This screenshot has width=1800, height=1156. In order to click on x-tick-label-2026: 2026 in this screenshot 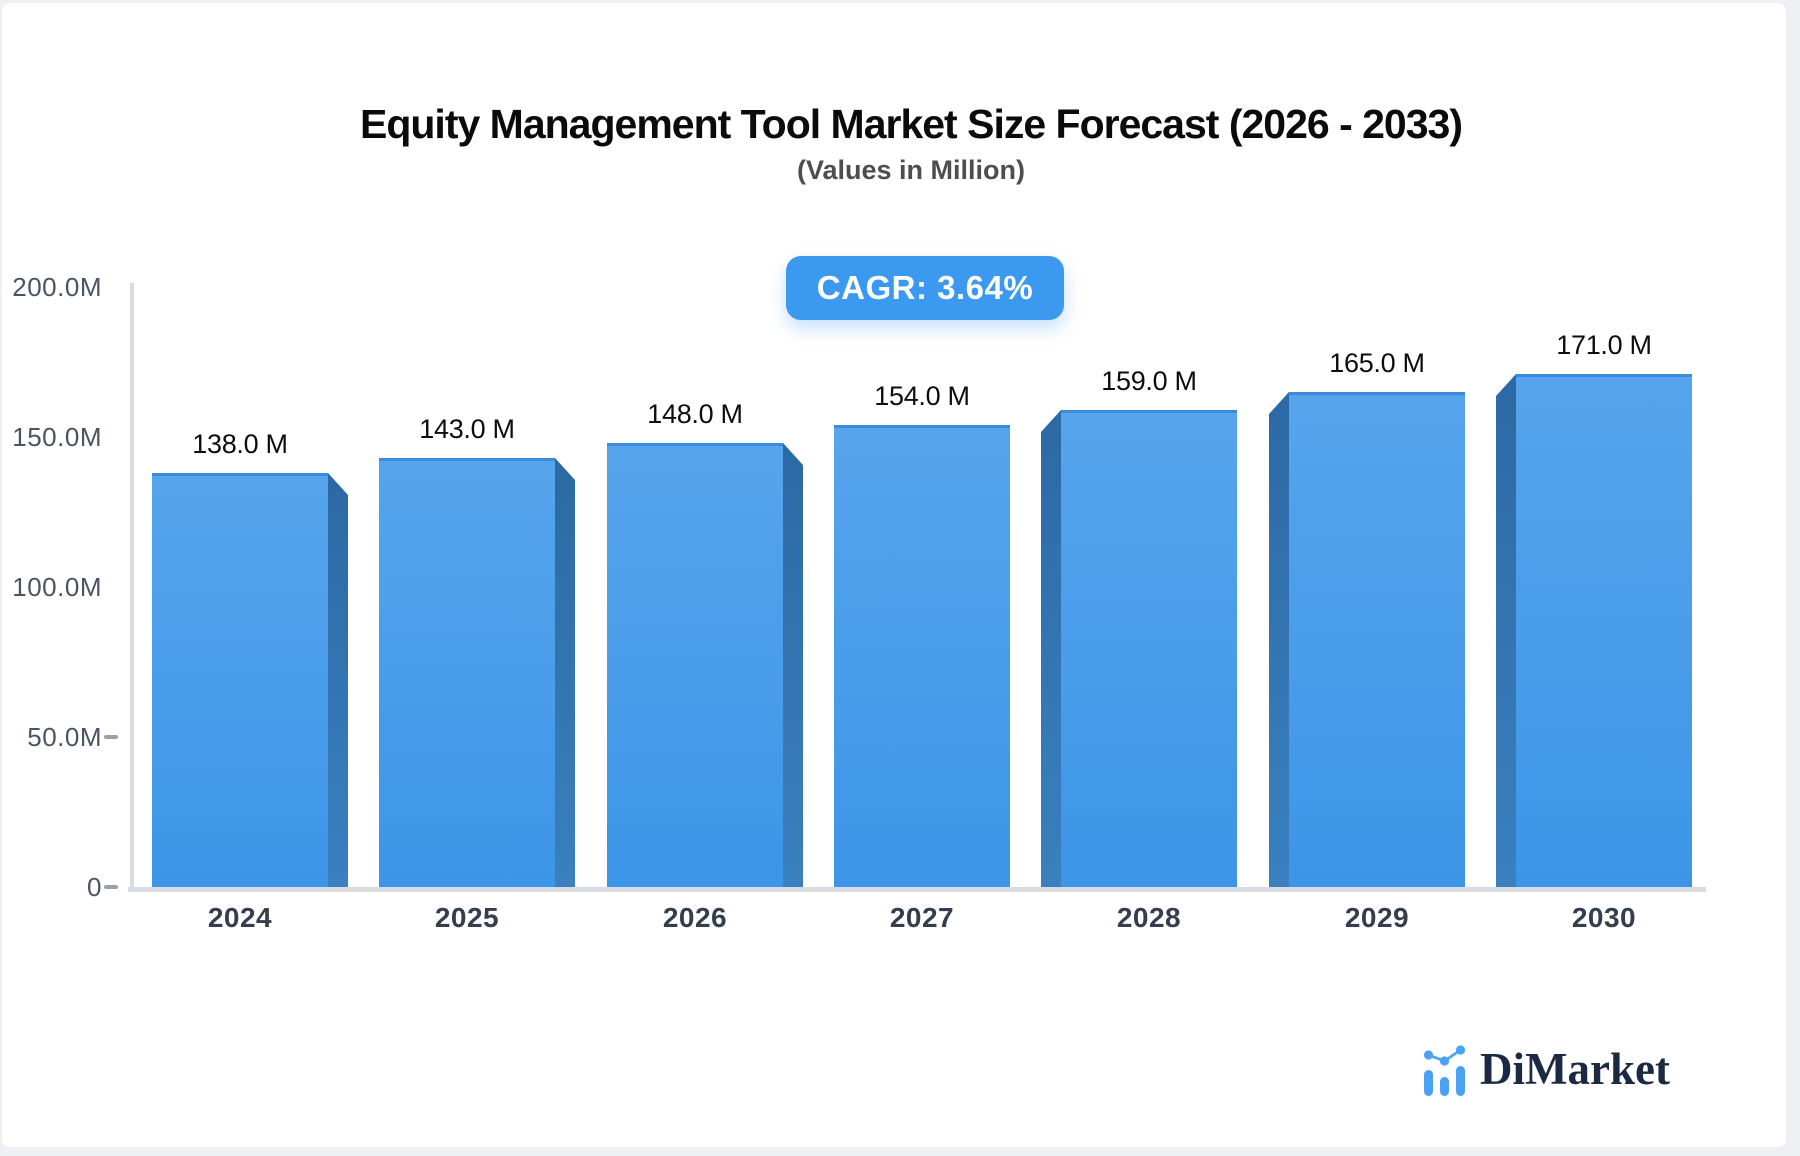, I will do `click(695, 917)`.